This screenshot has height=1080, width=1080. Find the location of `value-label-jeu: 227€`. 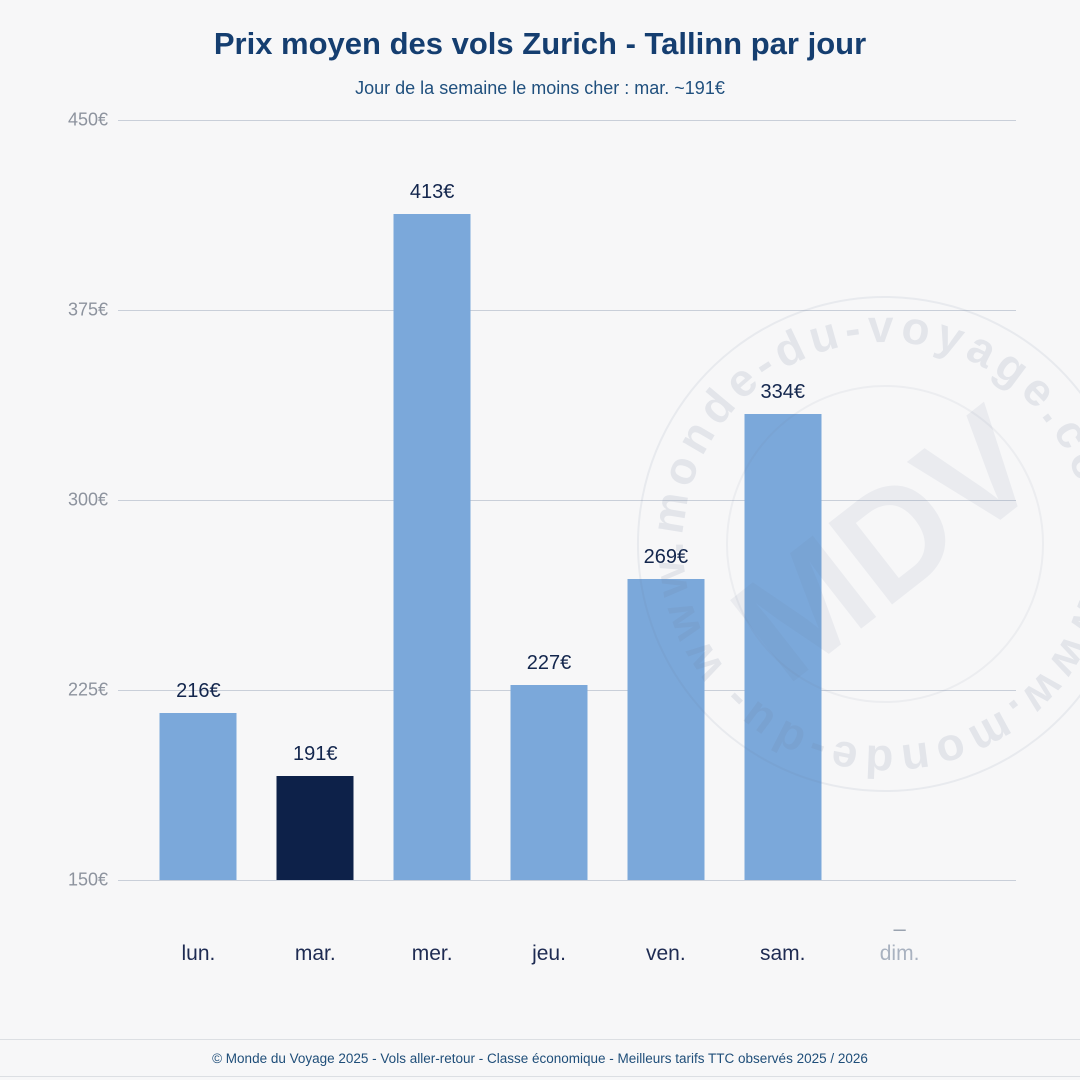

value-label-jeu: 227€ is located at coordinates (549, 662).